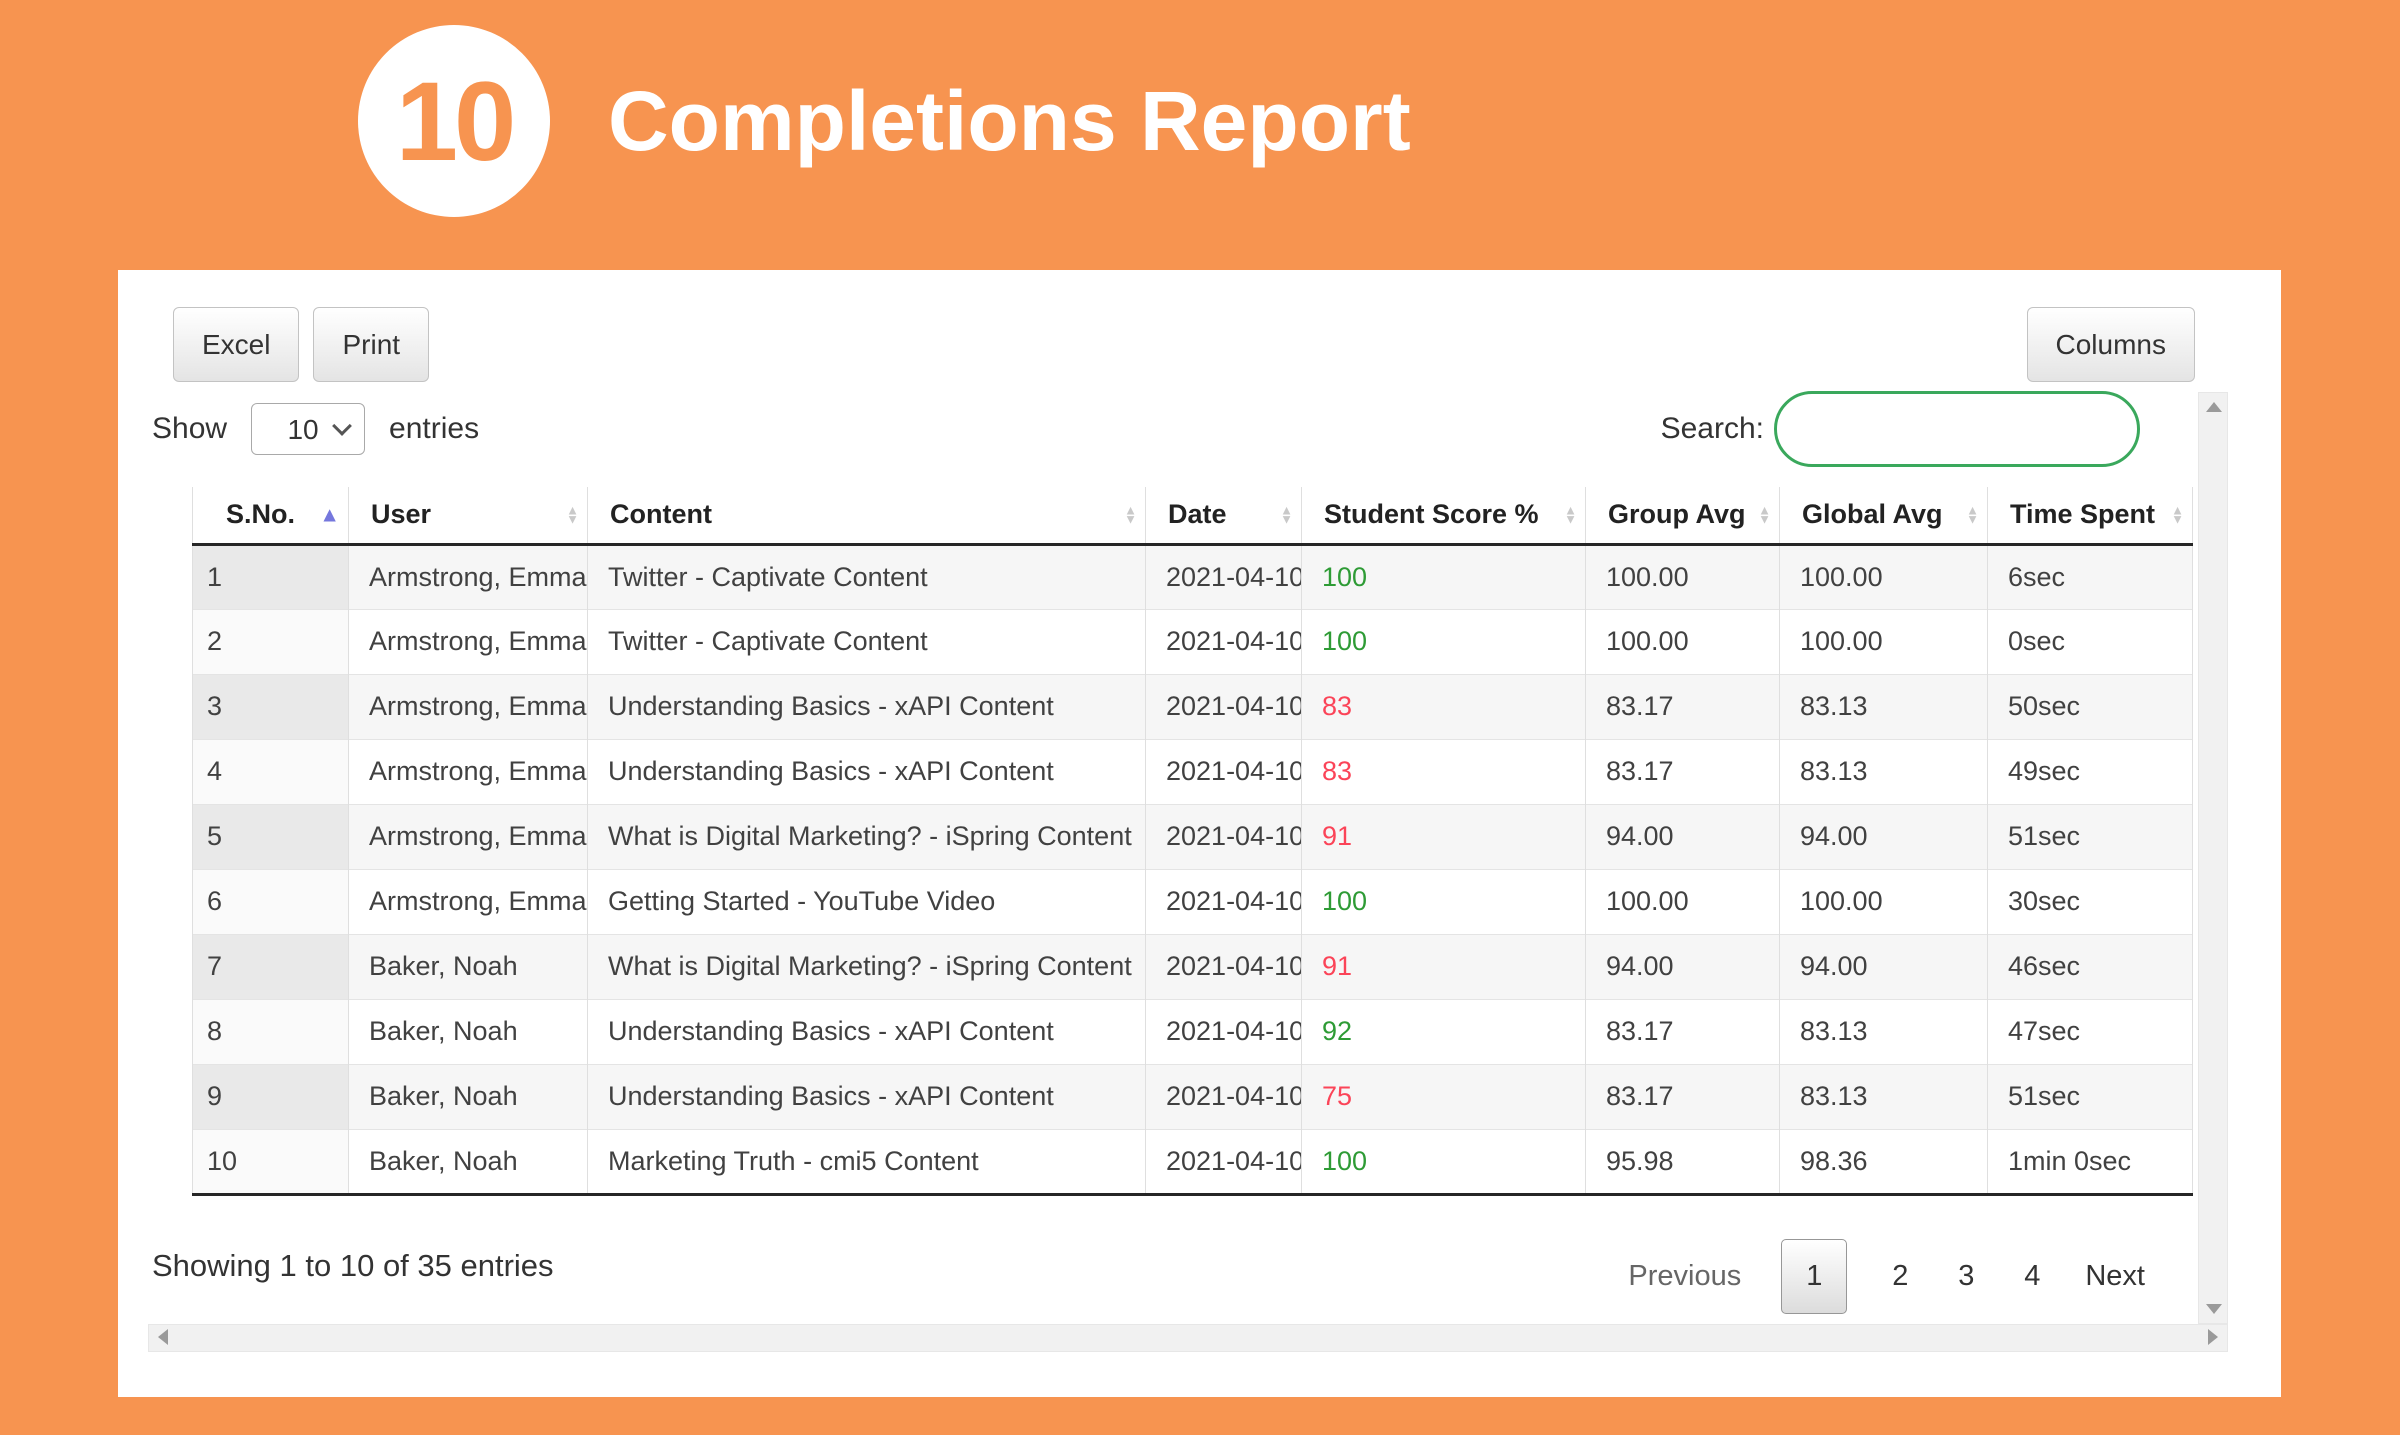 The width and height of the screenshot is (2400, 1435). Describe the element at coordinates (2110, 344) in the screenshot. I see `columns-button: Columns` at that location.